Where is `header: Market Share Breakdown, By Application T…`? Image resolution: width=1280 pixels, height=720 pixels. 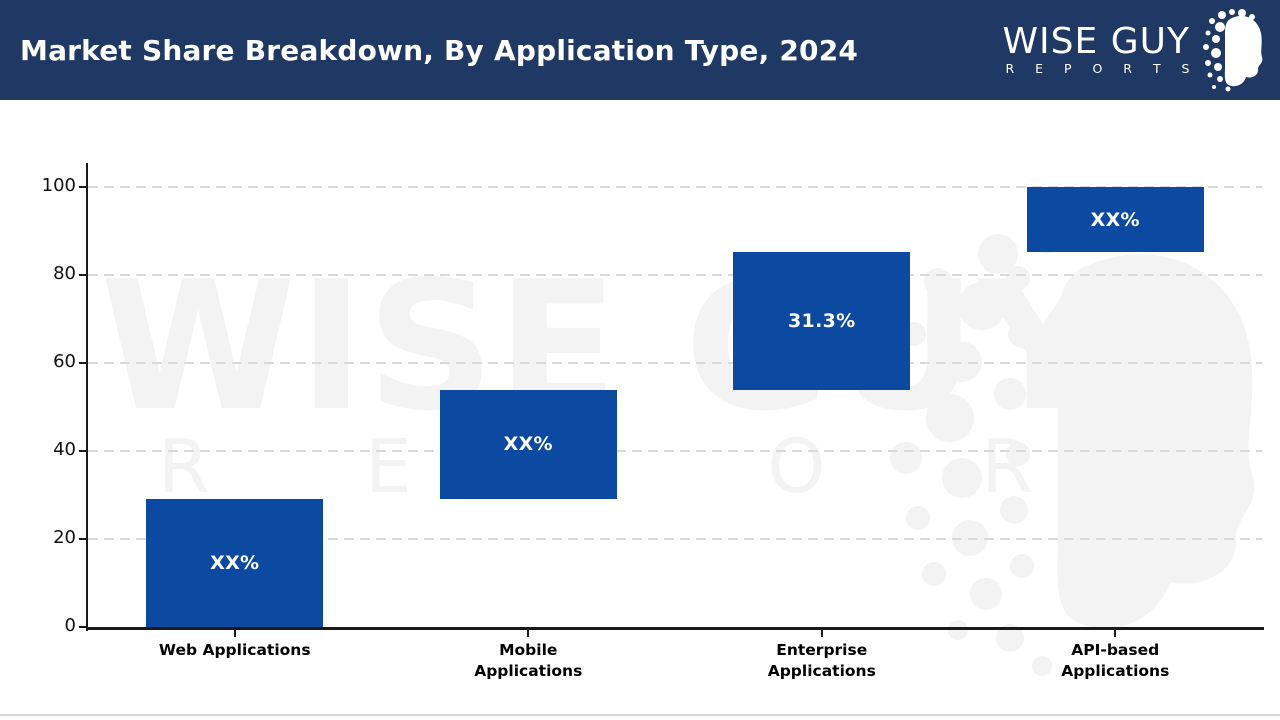
header: Market Share Breakdown, By Application T… is located at coordinates (640, 50).